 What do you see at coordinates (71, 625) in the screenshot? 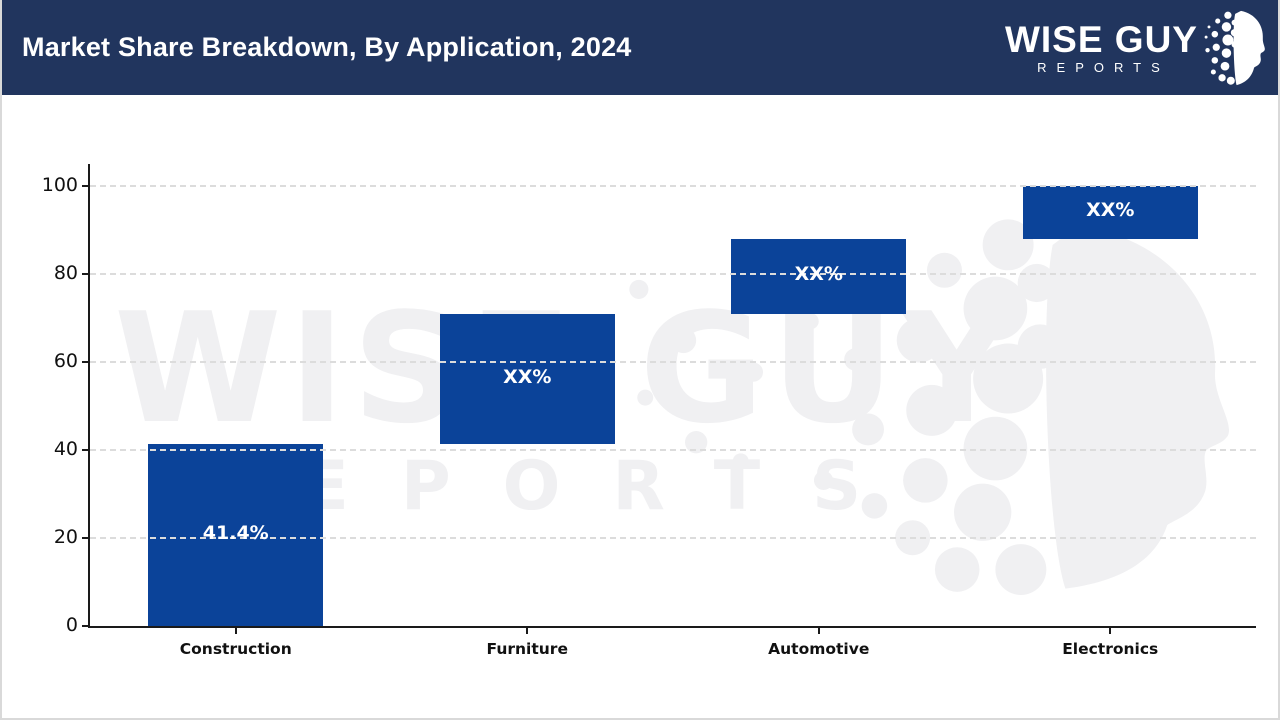
I see `ytick-label-0: 0` at bounding box center [71, 625].